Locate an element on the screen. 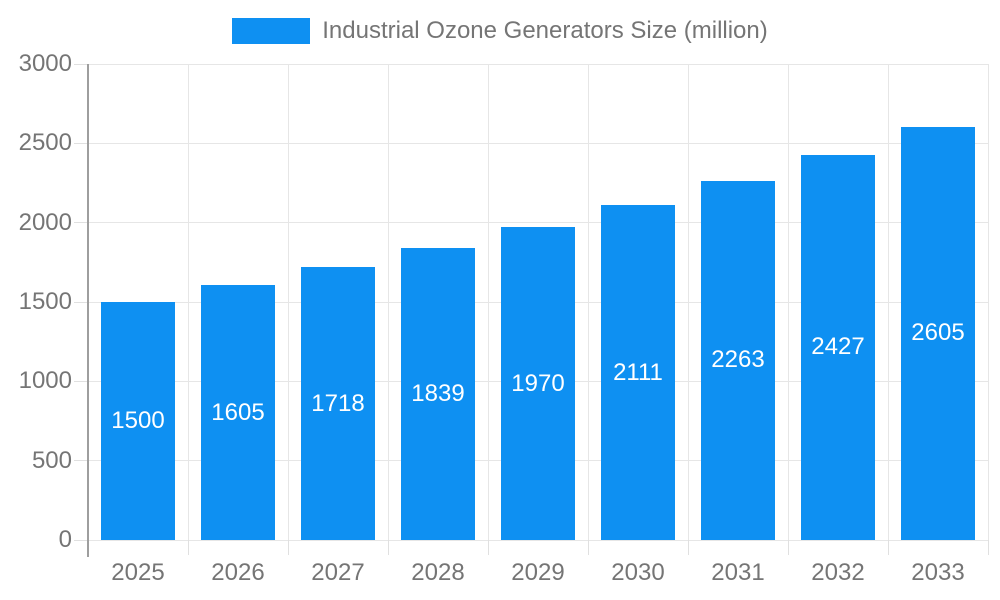 This screenshot has width=1000, height=600. x-axis-label: 2029 is located at coordinates (538, 572).